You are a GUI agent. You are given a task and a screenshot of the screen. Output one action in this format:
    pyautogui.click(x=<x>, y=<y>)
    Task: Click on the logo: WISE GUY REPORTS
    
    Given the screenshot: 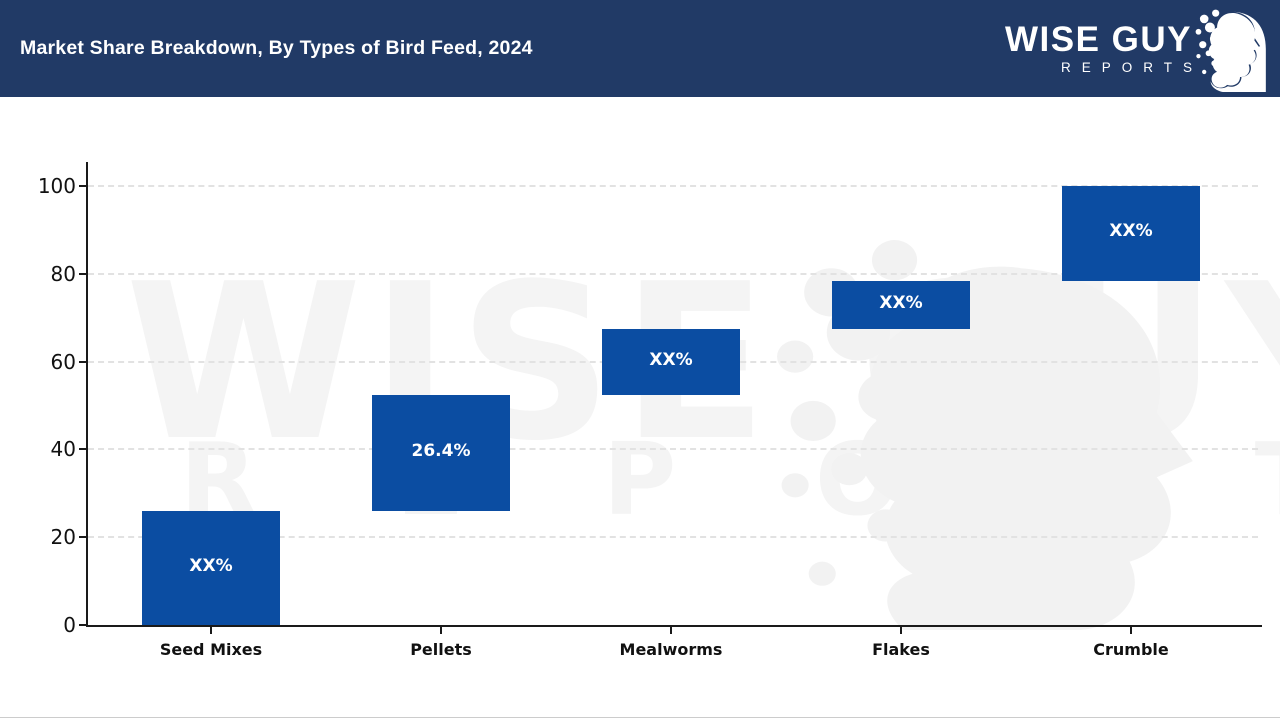 What is the action you would take?
    pyautogui.click(x=1135, y=49)
    